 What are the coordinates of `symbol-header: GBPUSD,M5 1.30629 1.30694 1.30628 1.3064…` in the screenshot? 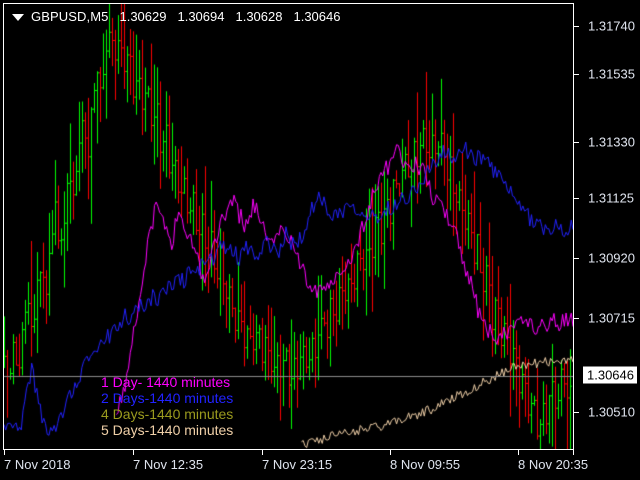 It's located at (176, 16).